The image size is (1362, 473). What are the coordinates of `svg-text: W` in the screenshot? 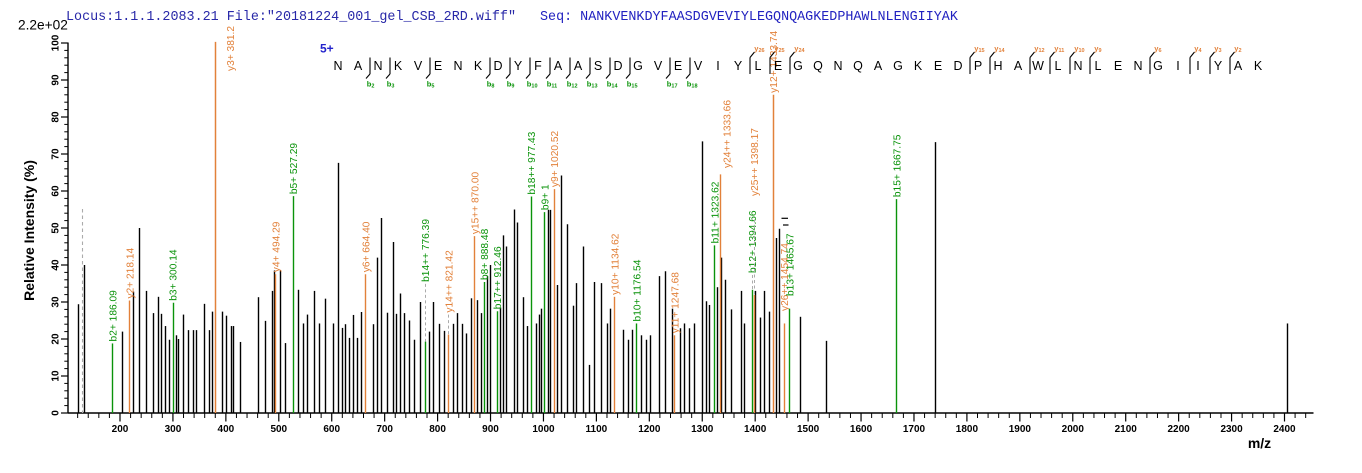 It's located at (1038, 66).